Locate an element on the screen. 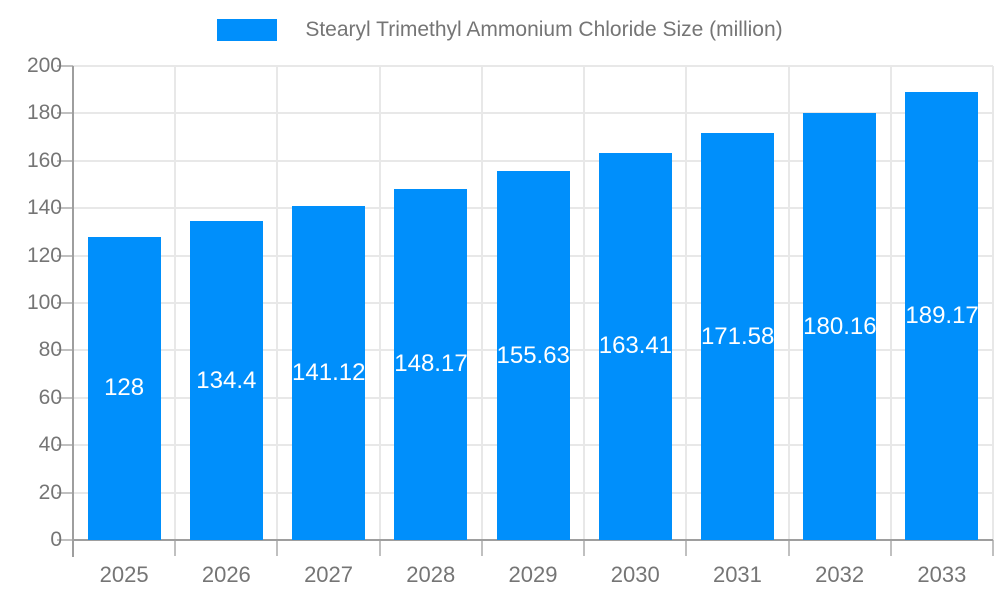 Image resolution: width=1000 pixels, height=600 pixels. x-axis-line is located at coordinates (533, 540).